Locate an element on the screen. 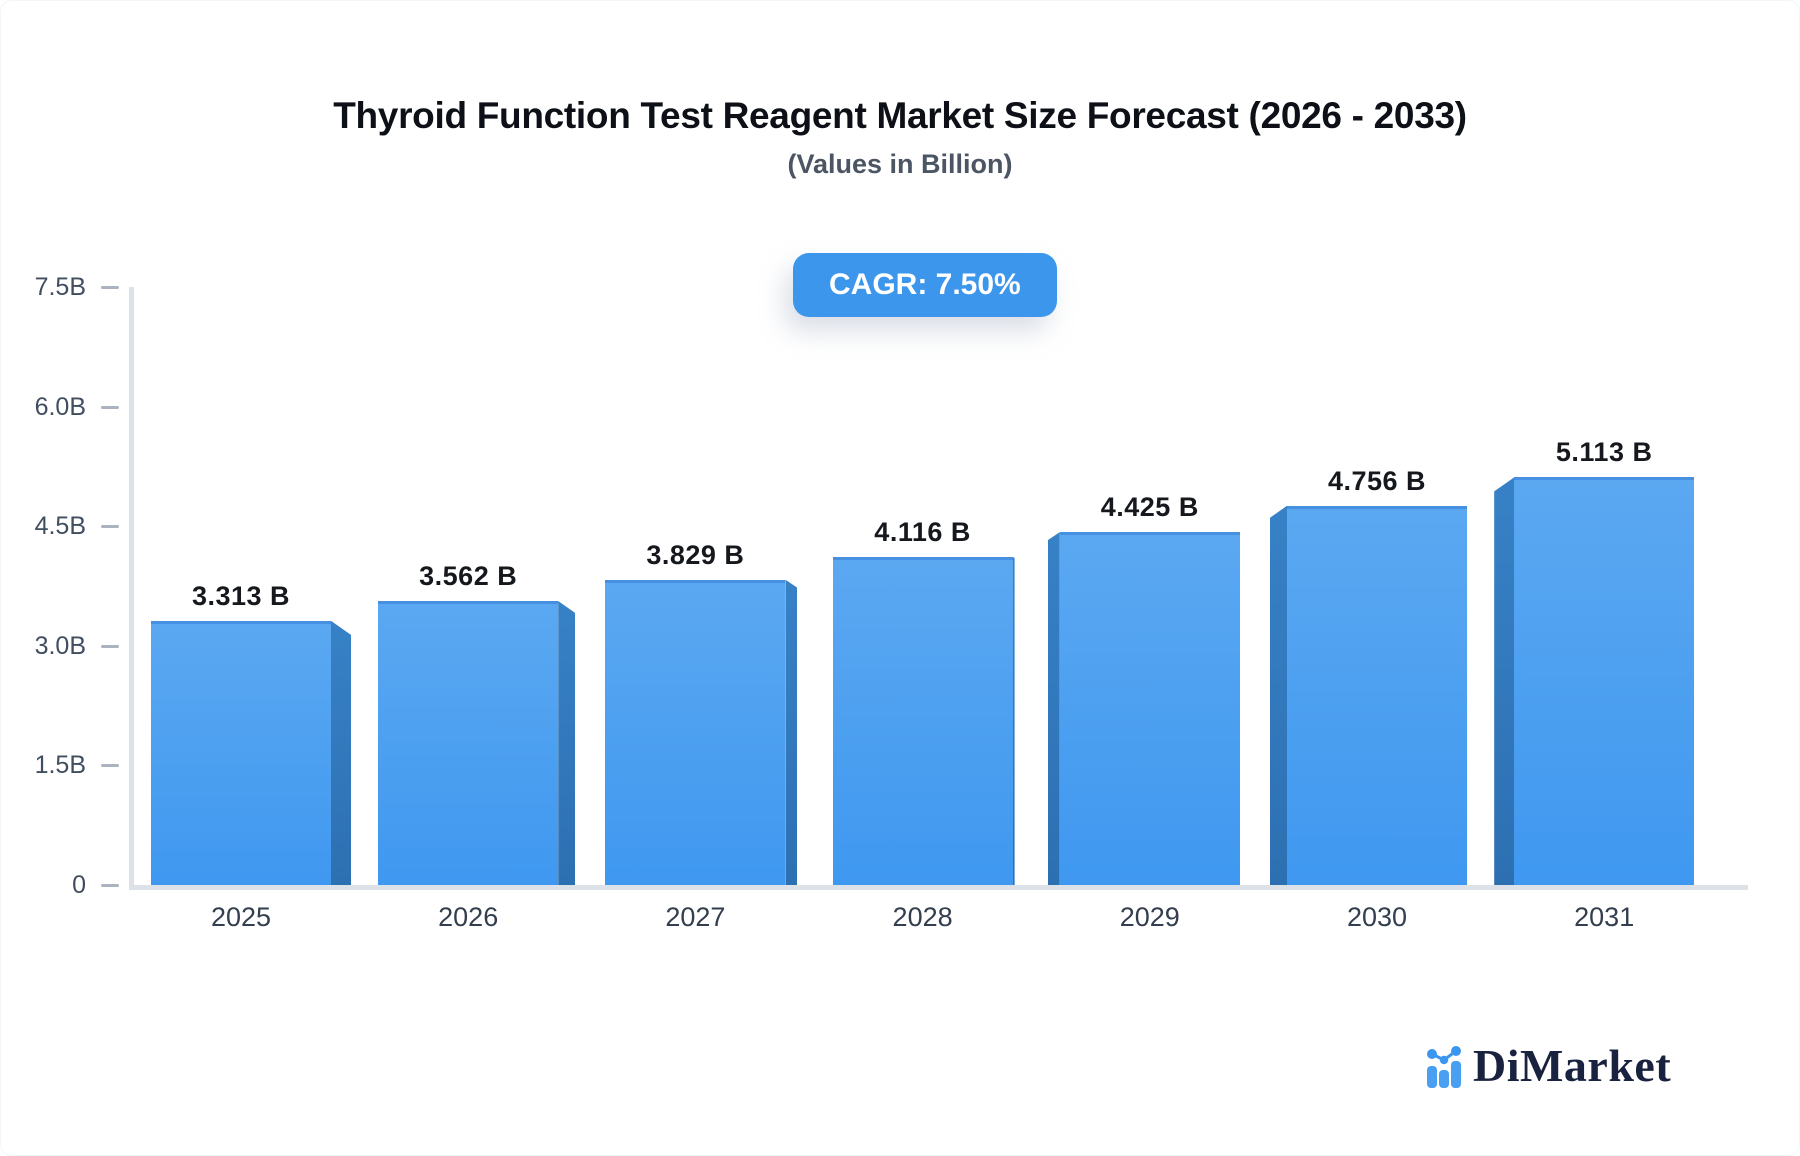  y-axis-tick-label: 3.0B is located at coordinates (60, 645).